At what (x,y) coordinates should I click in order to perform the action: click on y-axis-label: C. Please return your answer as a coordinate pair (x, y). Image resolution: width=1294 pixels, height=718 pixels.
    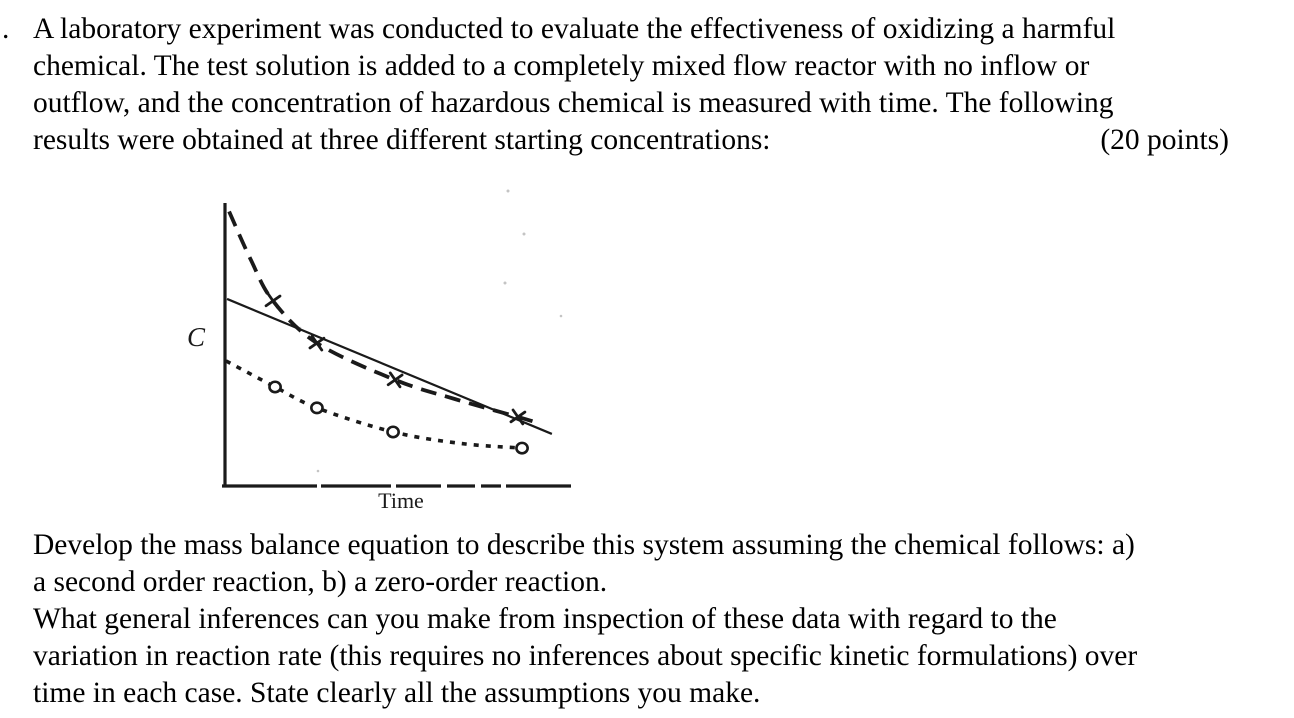
    Looking at the image, I should click on (196, 337).